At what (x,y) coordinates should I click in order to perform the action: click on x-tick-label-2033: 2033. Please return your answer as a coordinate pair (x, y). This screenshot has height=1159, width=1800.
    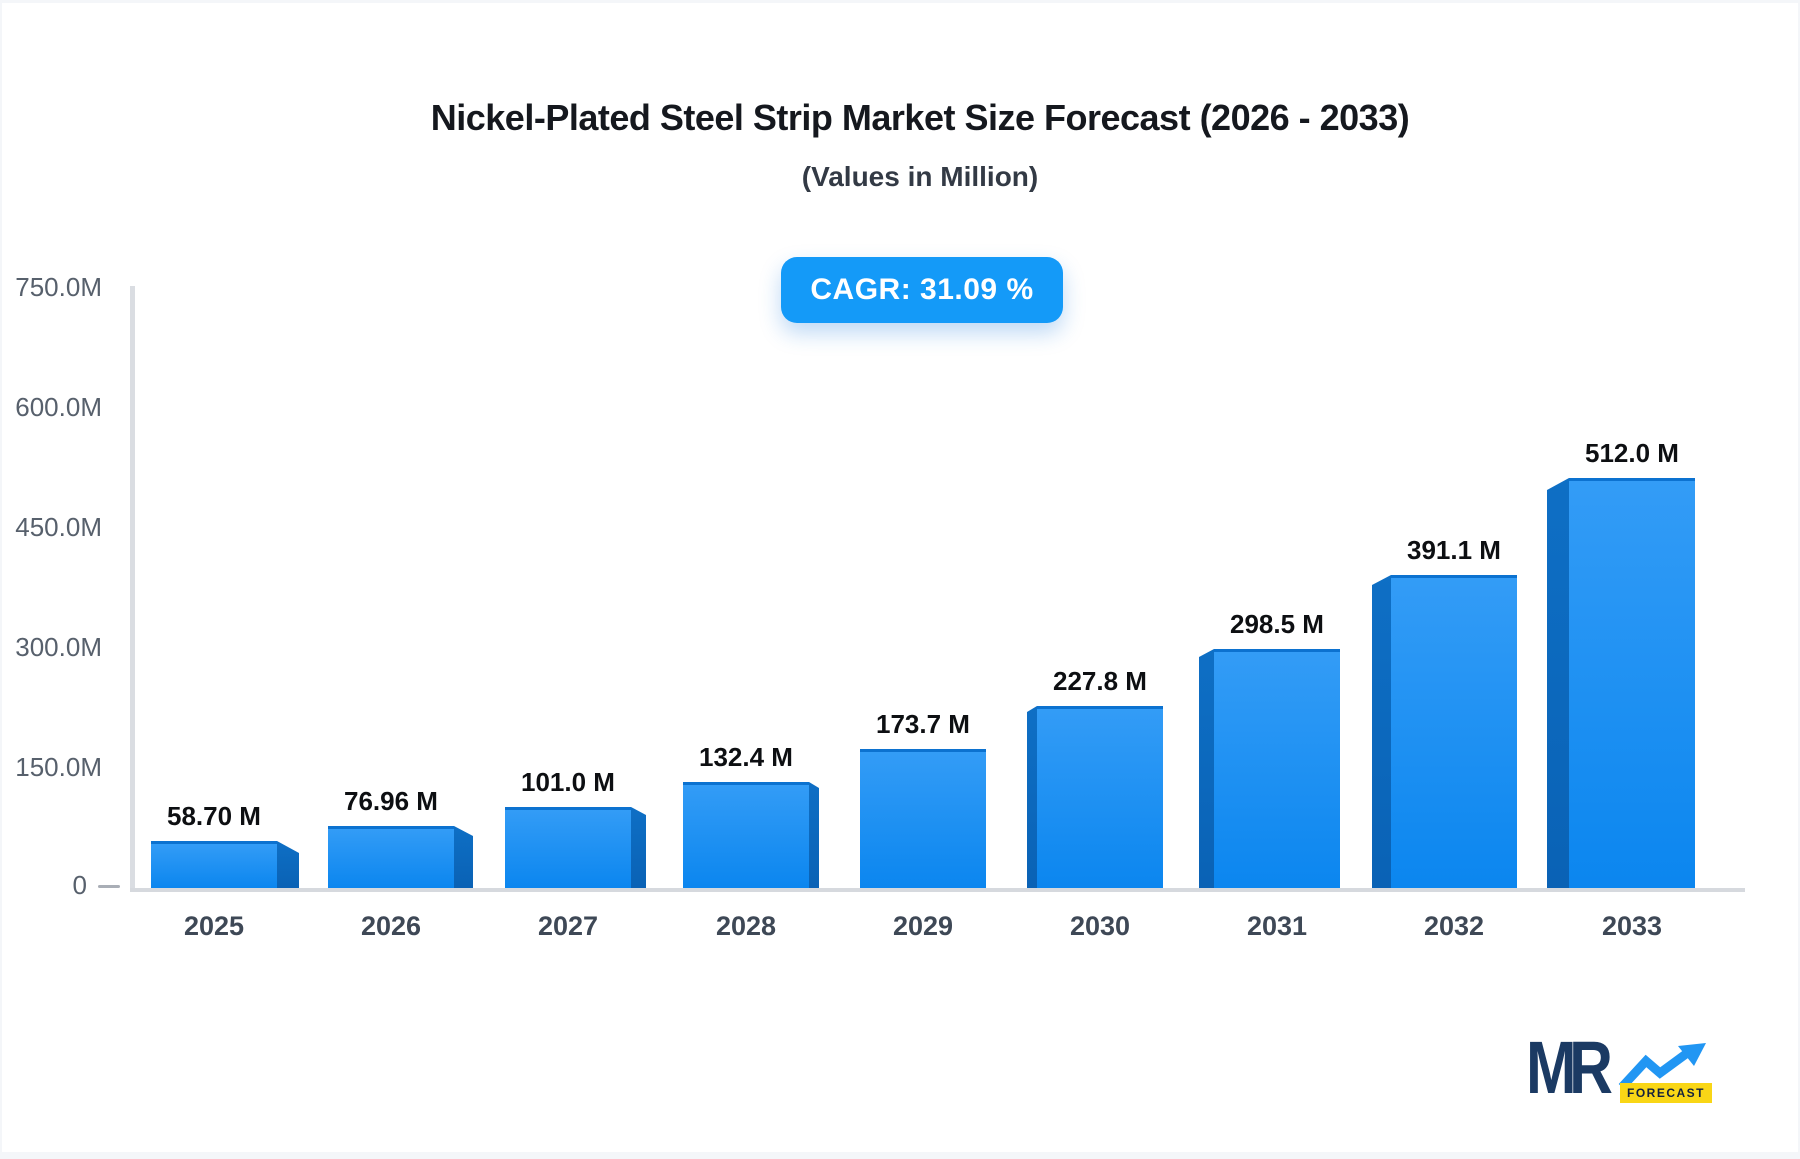
    Looking at the image, I should click on (1632, 926).